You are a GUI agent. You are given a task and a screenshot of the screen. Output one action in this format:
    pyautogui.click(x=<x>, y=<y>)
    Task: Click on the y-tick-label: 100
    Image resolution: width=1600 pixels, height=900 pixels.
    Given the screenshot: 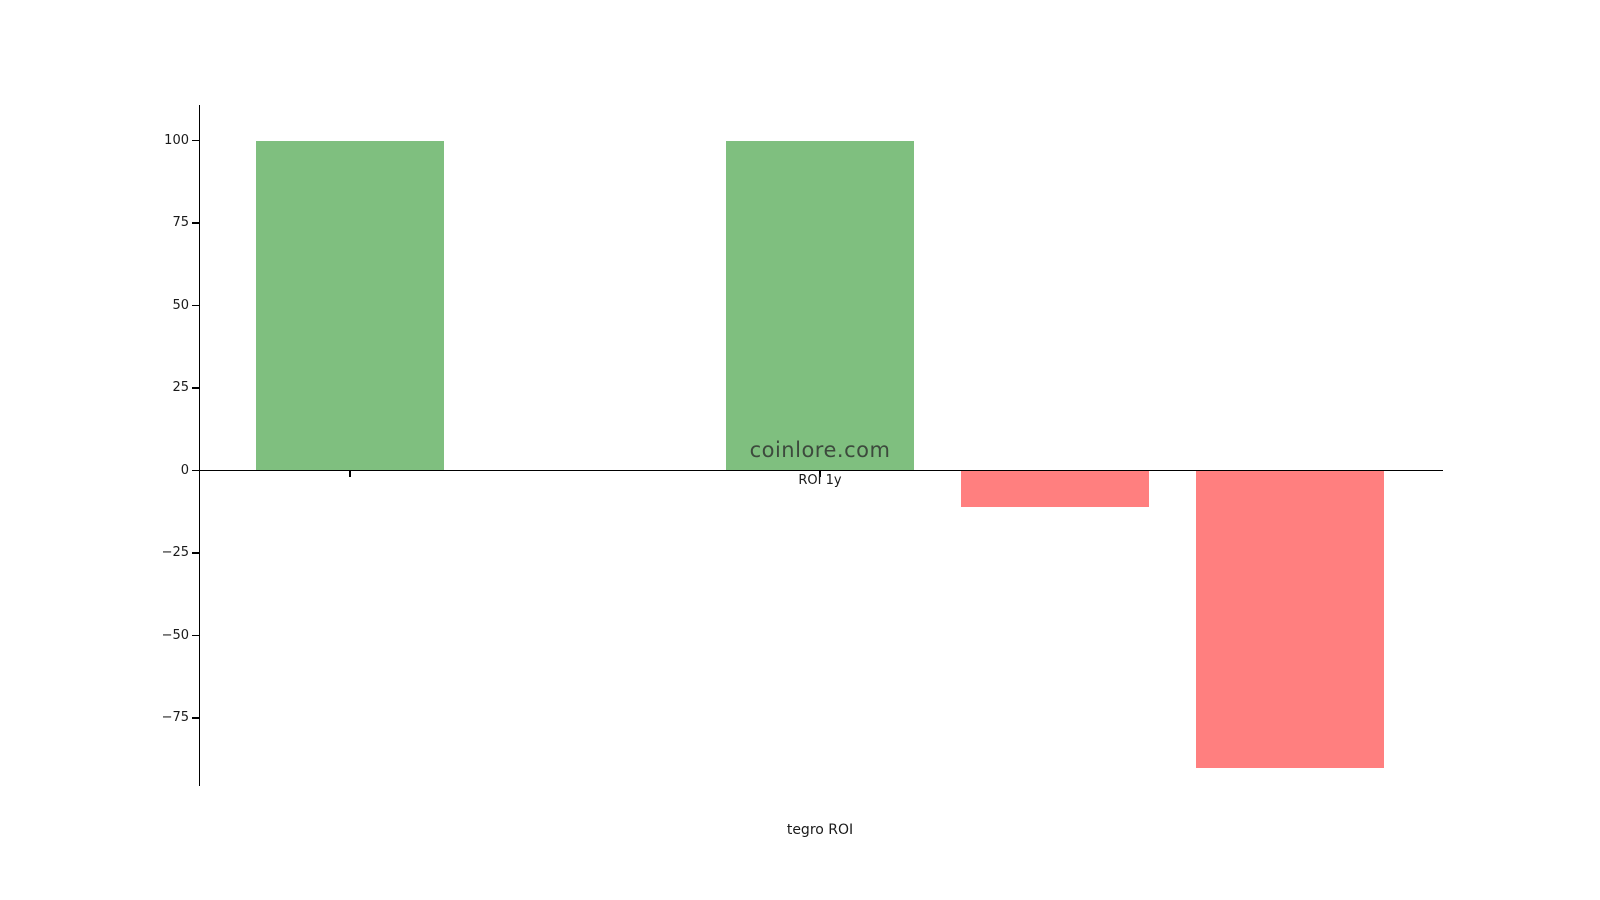 What is the action you would take?
    pyautogui.click(x=176, y=140)
    